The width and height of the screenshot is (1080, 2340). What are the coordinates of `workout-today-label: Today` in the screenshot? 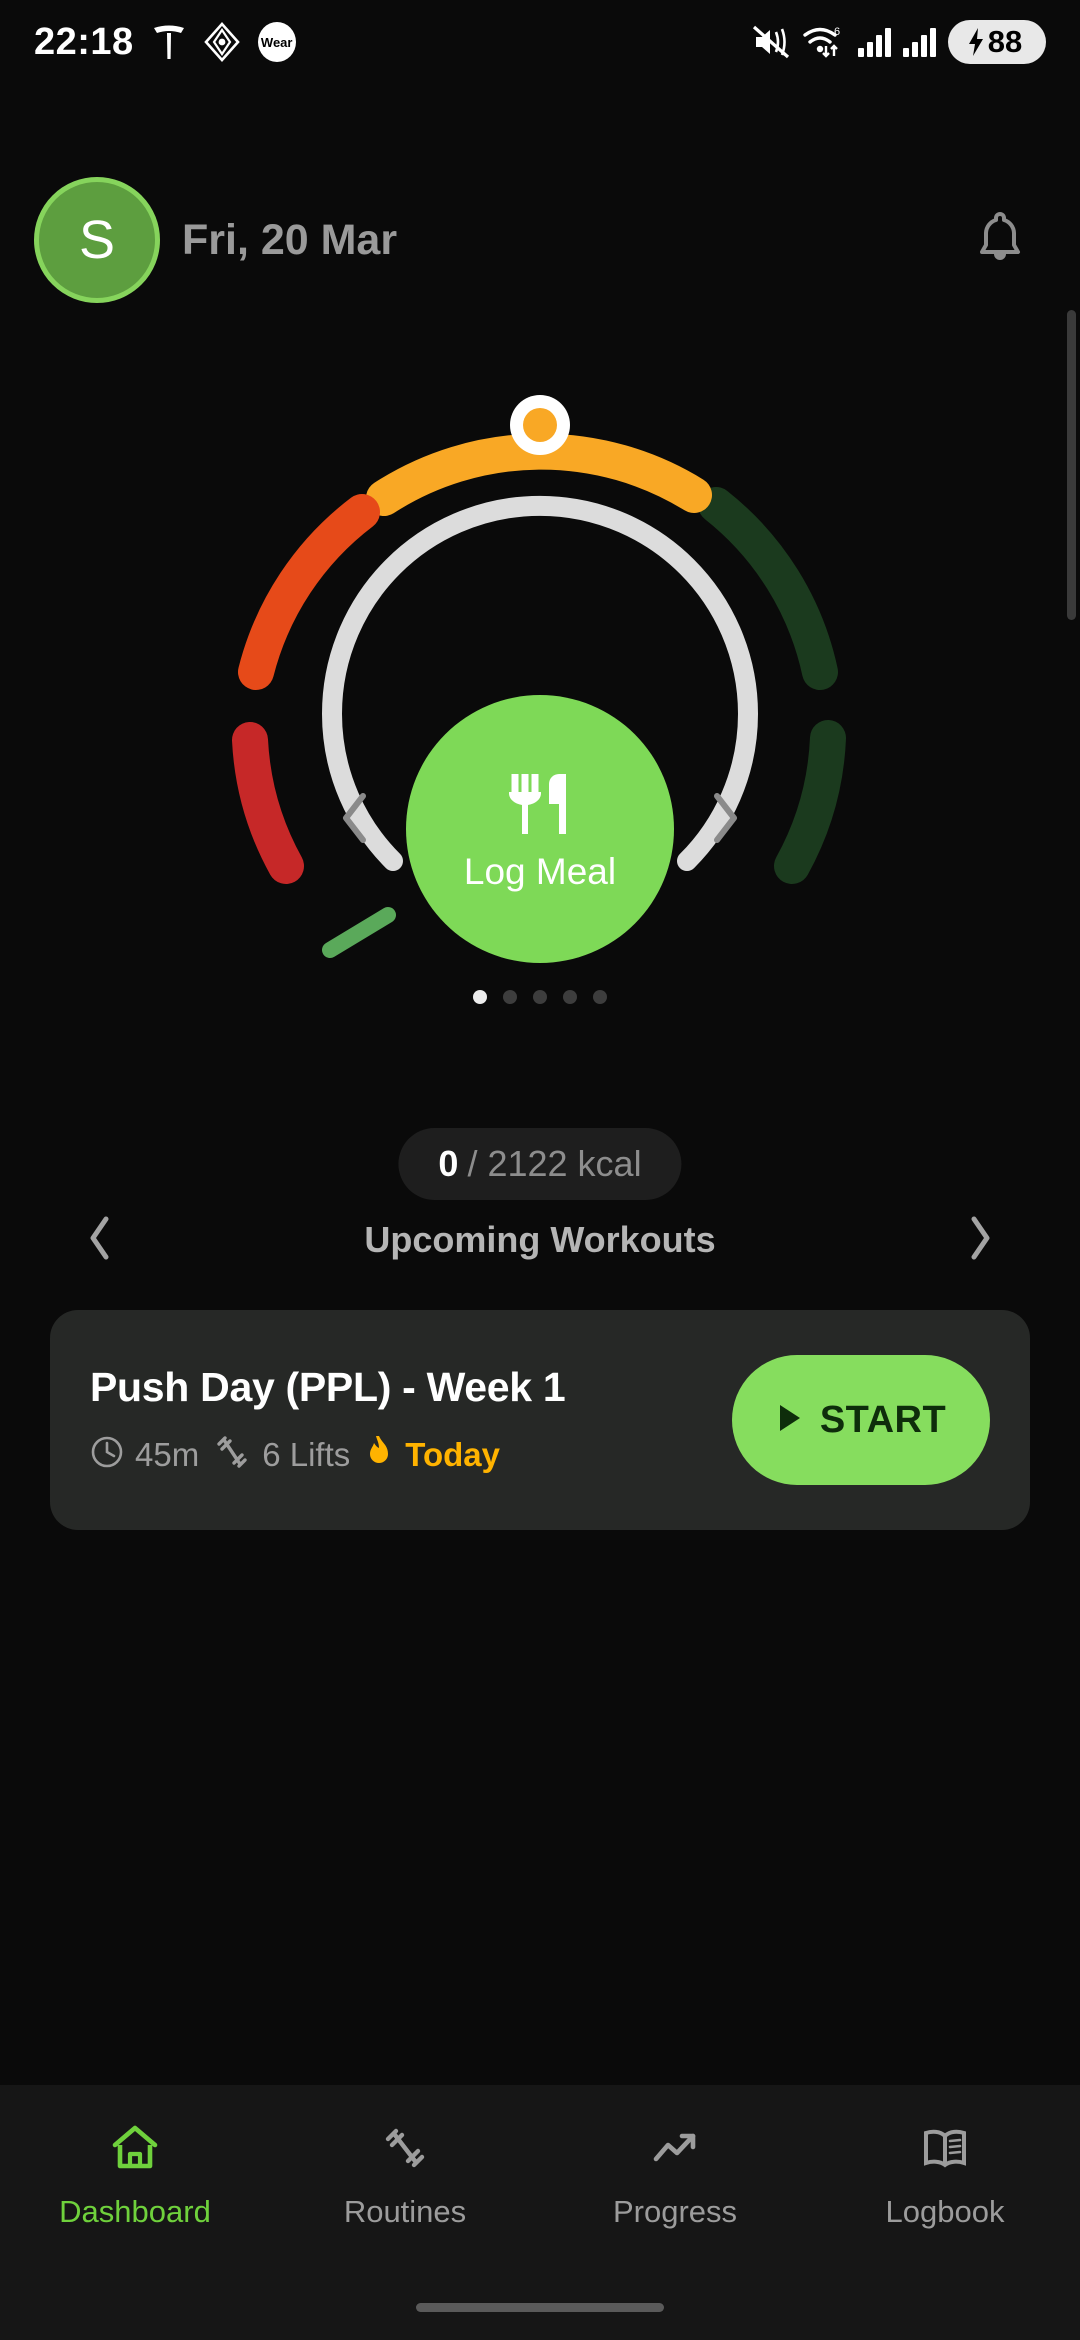 It's located at (452, 1454).